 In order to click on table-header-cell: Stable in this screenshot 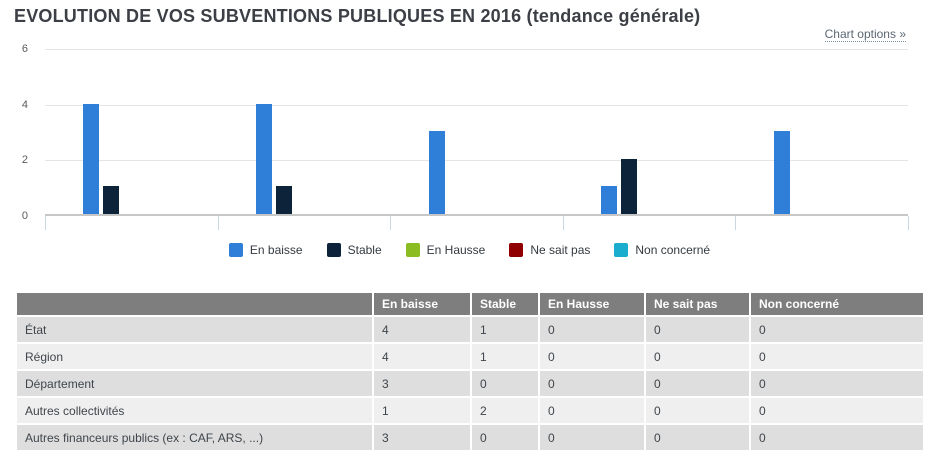, I will do `click(505, 304)`.